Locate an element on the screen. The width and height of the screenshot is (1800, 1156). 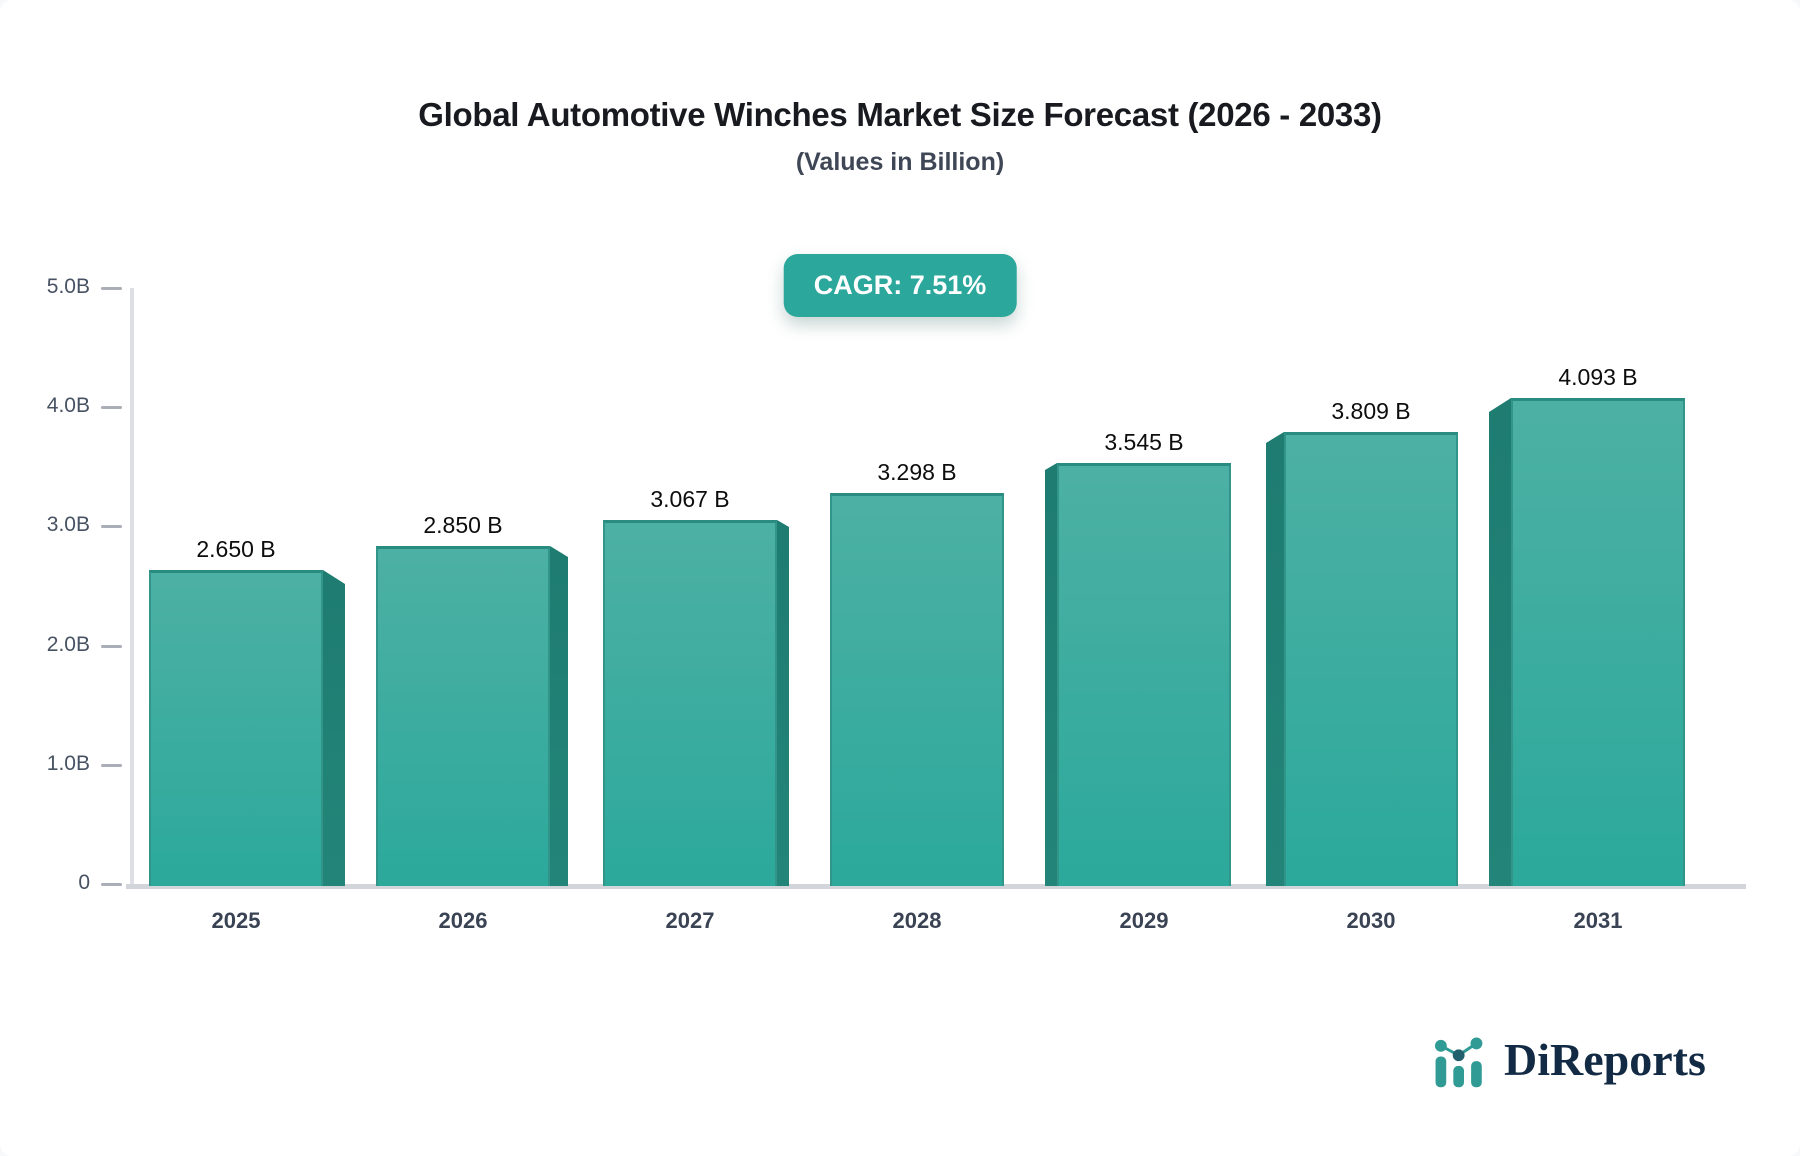
brand-name: DiReports is located at coordinates (1605, 1059).